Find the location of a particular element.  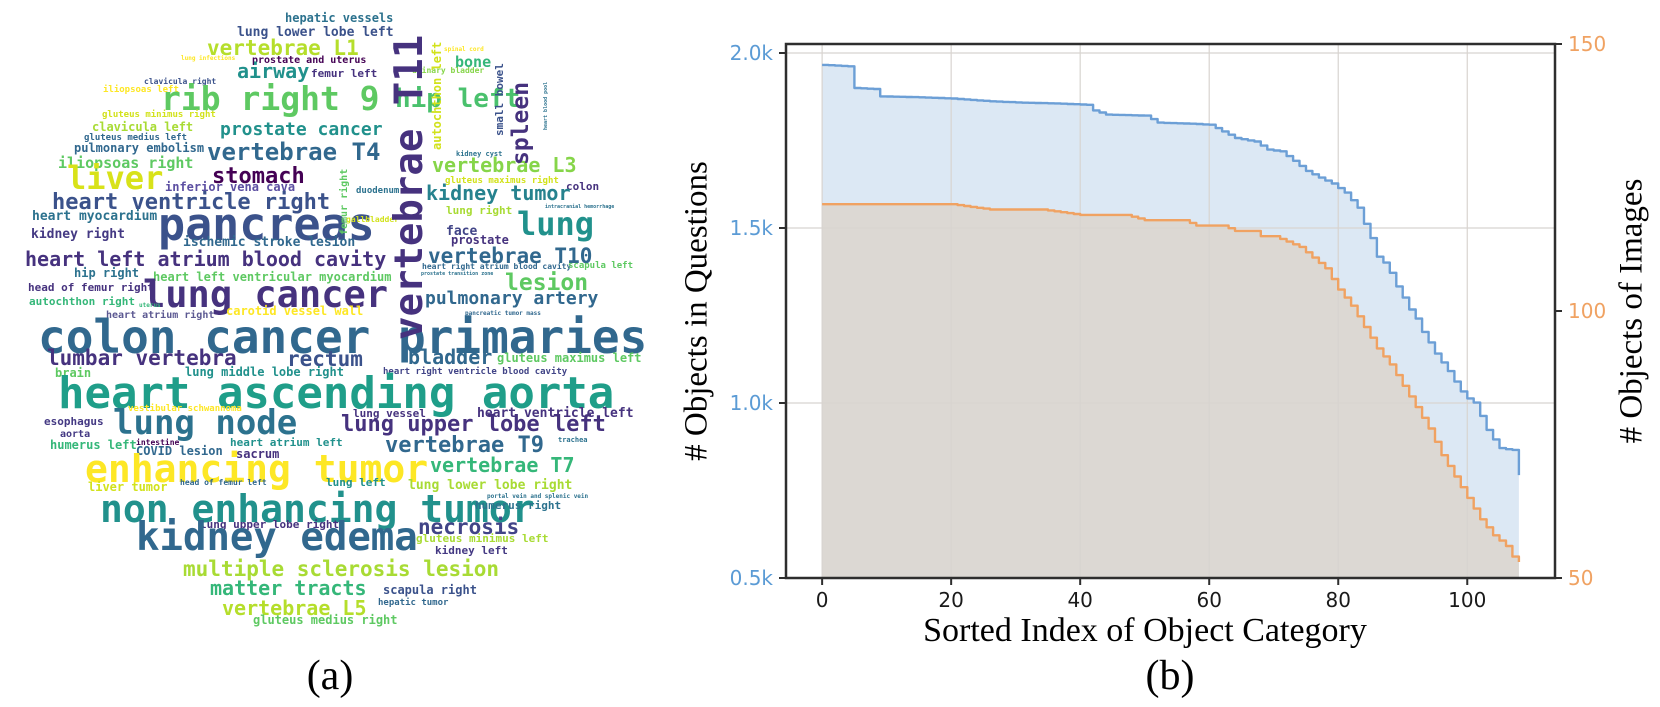

wordcloud-word: heart right ventricle blood cavity is located at coordinates (475, 372).